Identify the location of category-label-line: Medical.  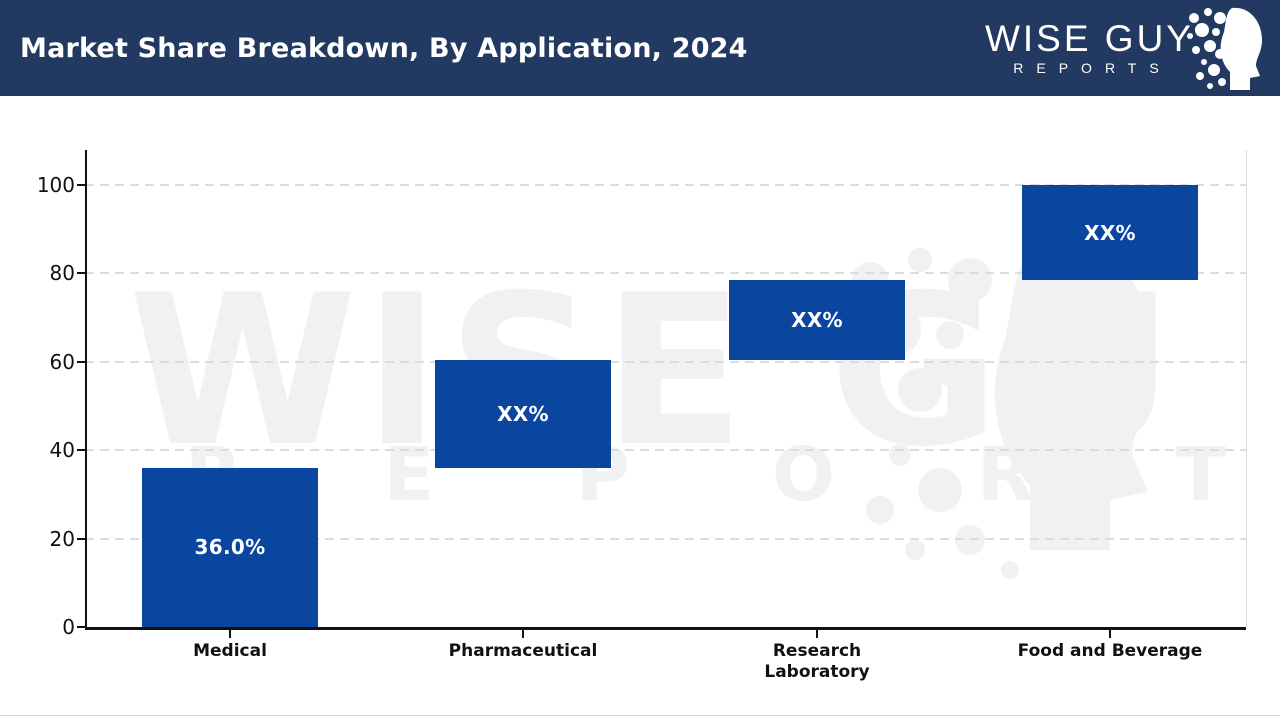
(230, 651).